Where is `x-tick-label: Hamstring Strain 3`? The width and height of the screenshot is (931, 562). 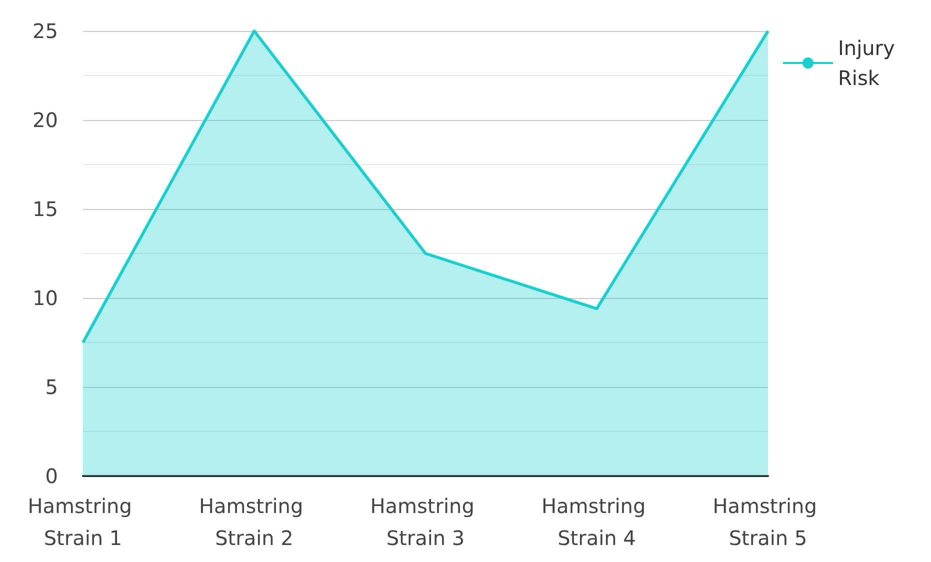
x-tick-label: Hamstring Strain 3 is located at coordinates (425, 522).